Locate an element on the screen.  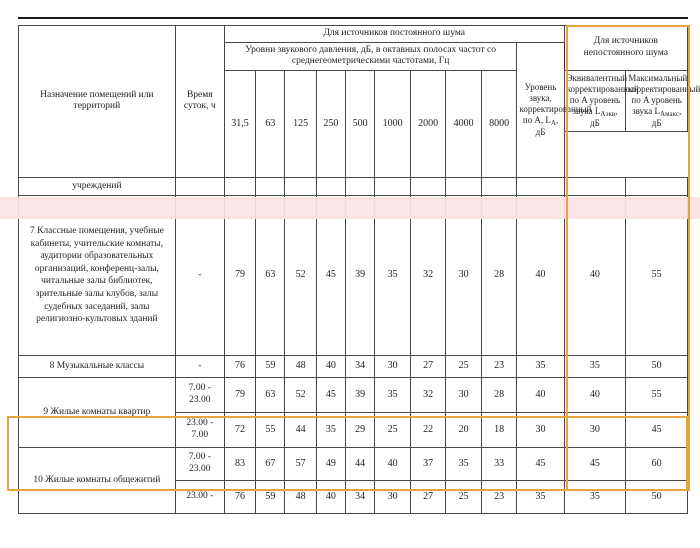
row-name: 8 Музыкальные классы is located at coordinates (97, 366).